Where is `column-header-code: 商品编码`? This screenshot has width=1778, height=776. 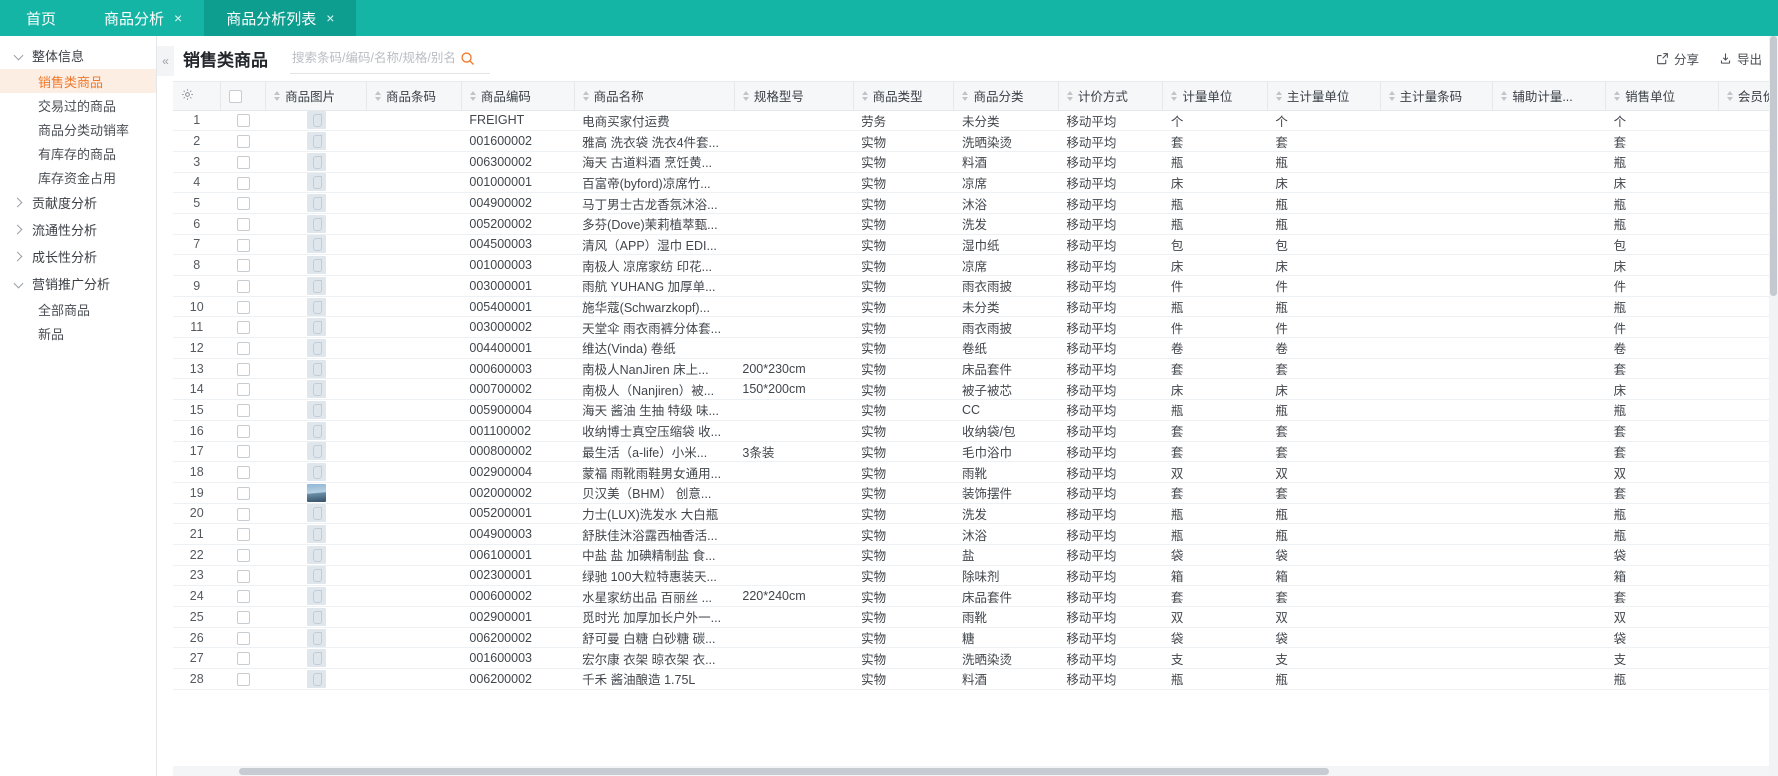 column-header-code: 商品编码 is located at coordinates (518, 96).